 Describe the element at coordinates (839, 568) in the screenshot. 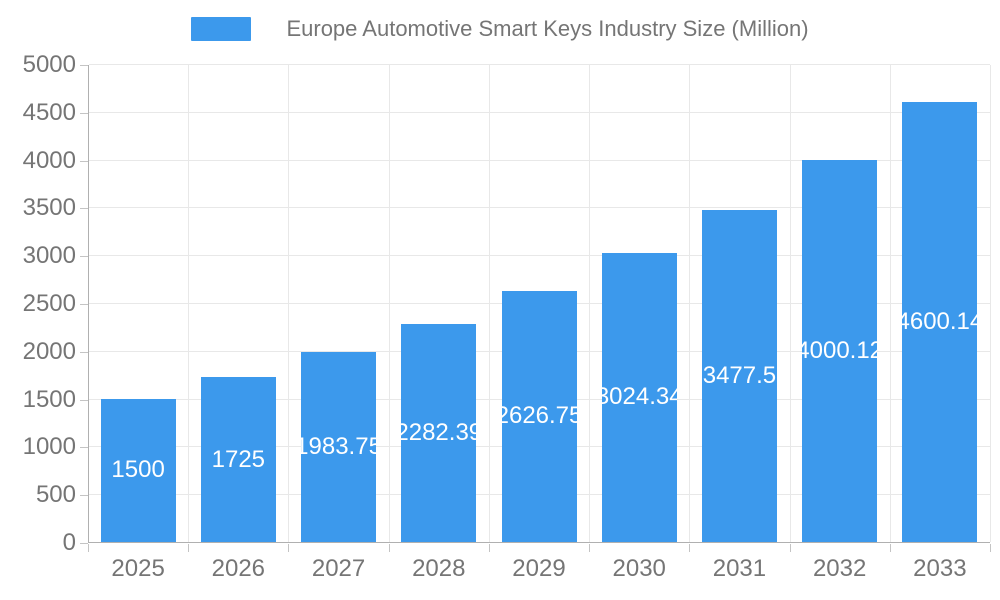

I see `x-tick-label: 2032` at that location.